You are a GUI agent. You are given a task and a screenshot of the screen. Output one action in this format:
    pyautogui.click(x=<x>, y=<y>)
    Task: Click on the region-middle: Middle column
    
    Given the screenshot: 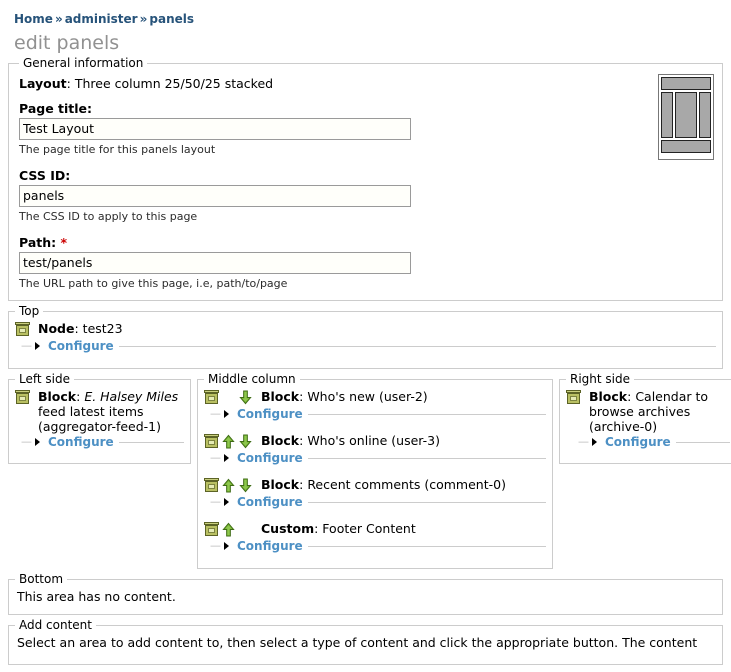 What is the action you would take?
    pyautogui.click(x=375, y=470)
    